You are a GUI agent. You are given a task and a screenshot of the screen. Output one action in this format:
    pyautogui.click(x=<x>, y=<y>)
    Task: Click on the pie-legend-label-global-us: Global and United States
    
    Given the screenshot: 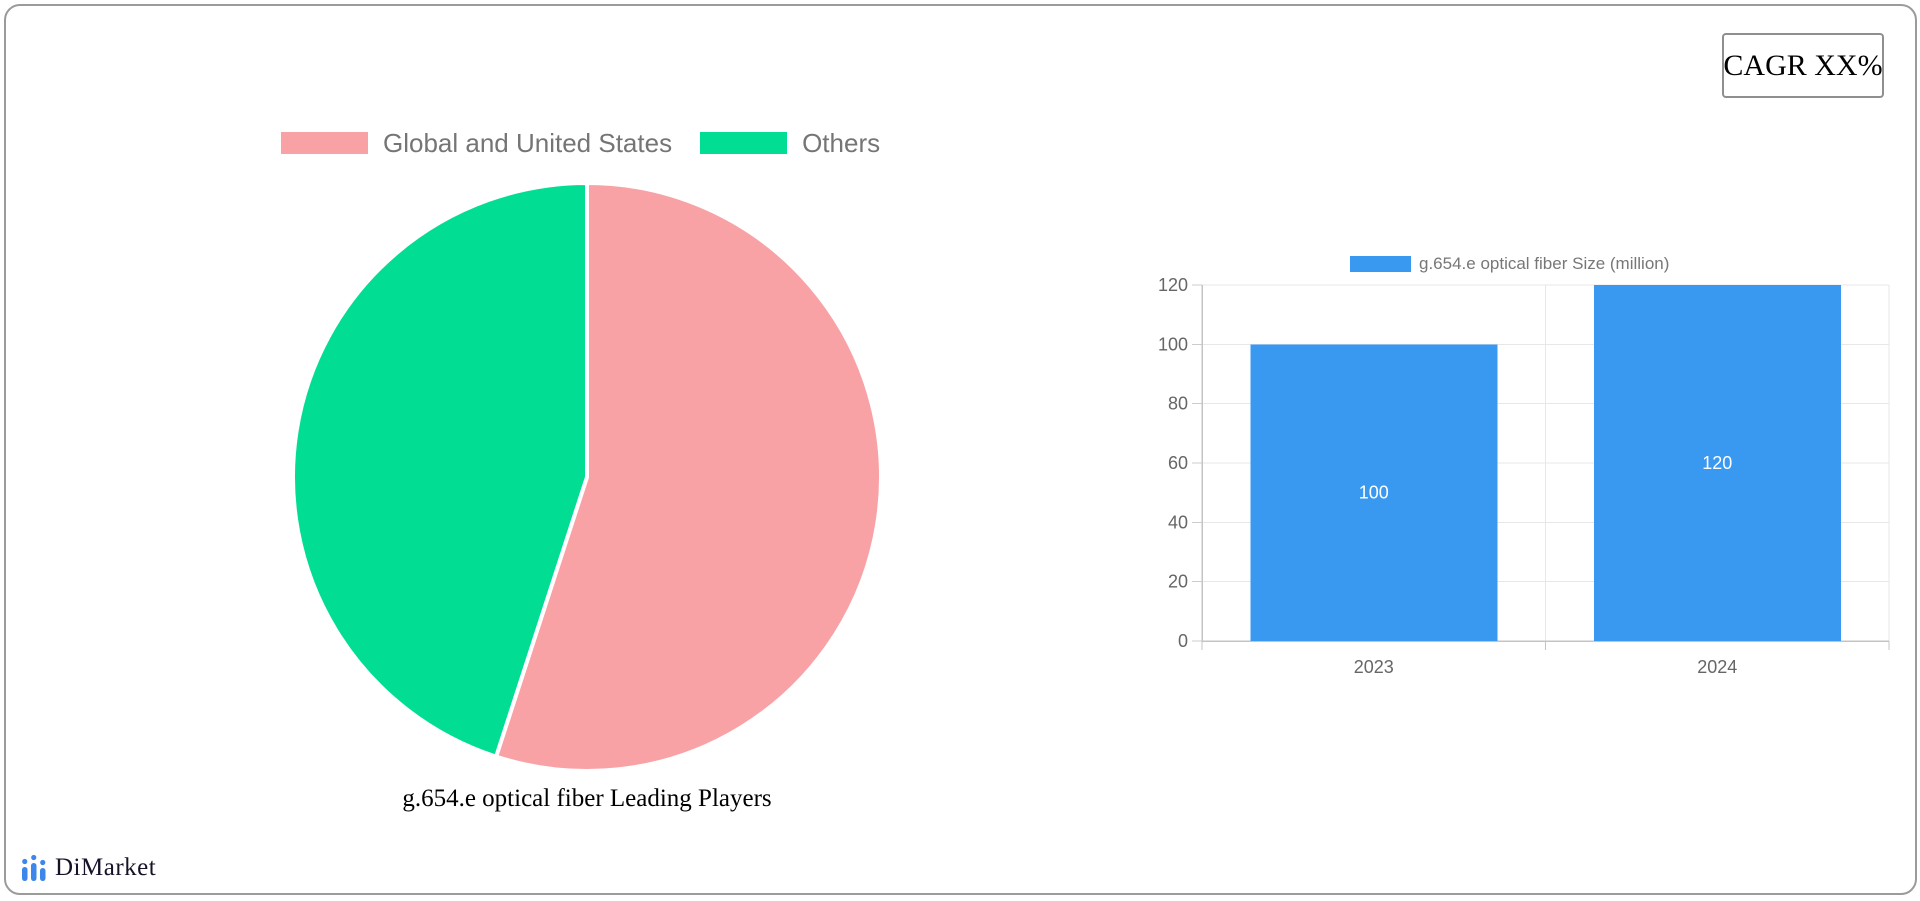 What is the action you would take?
    pyautogui.click(x=528, y=142)
    